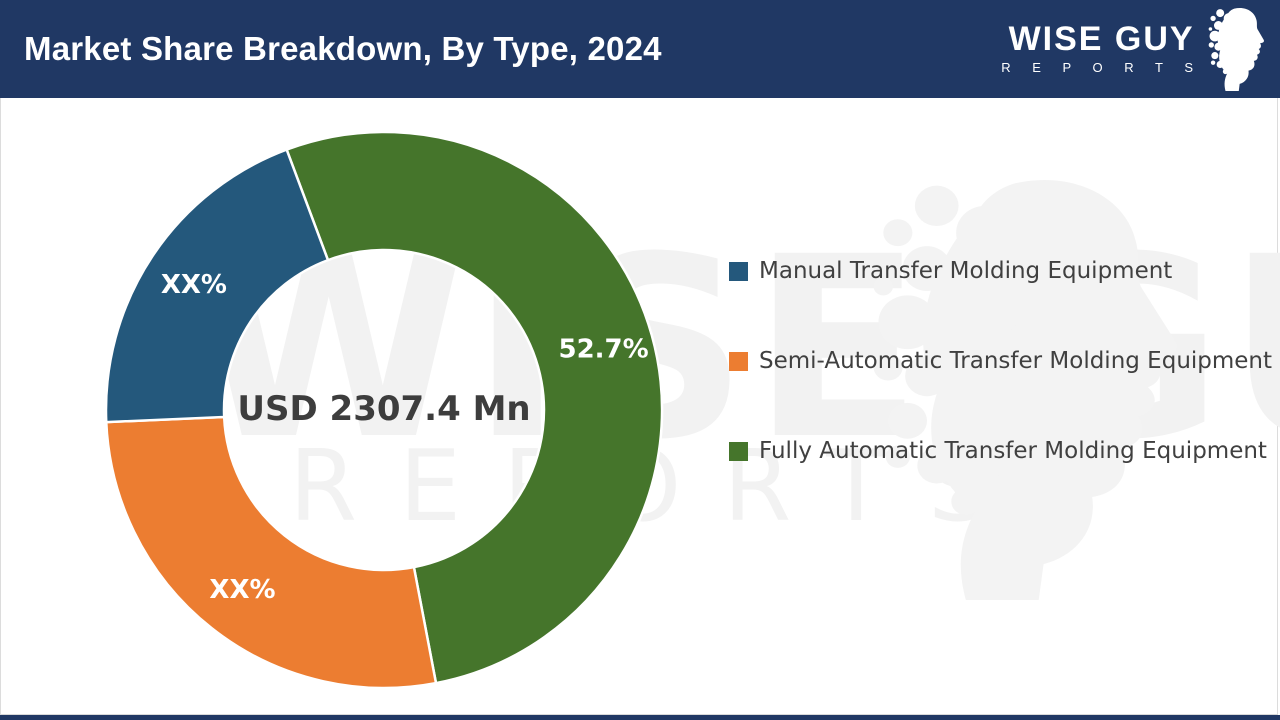  What do you see at coordinates (1101, 67) in the screenshot?
I see `brand-subtitle: R E P O R T S` at bounding box center [1101, 67].